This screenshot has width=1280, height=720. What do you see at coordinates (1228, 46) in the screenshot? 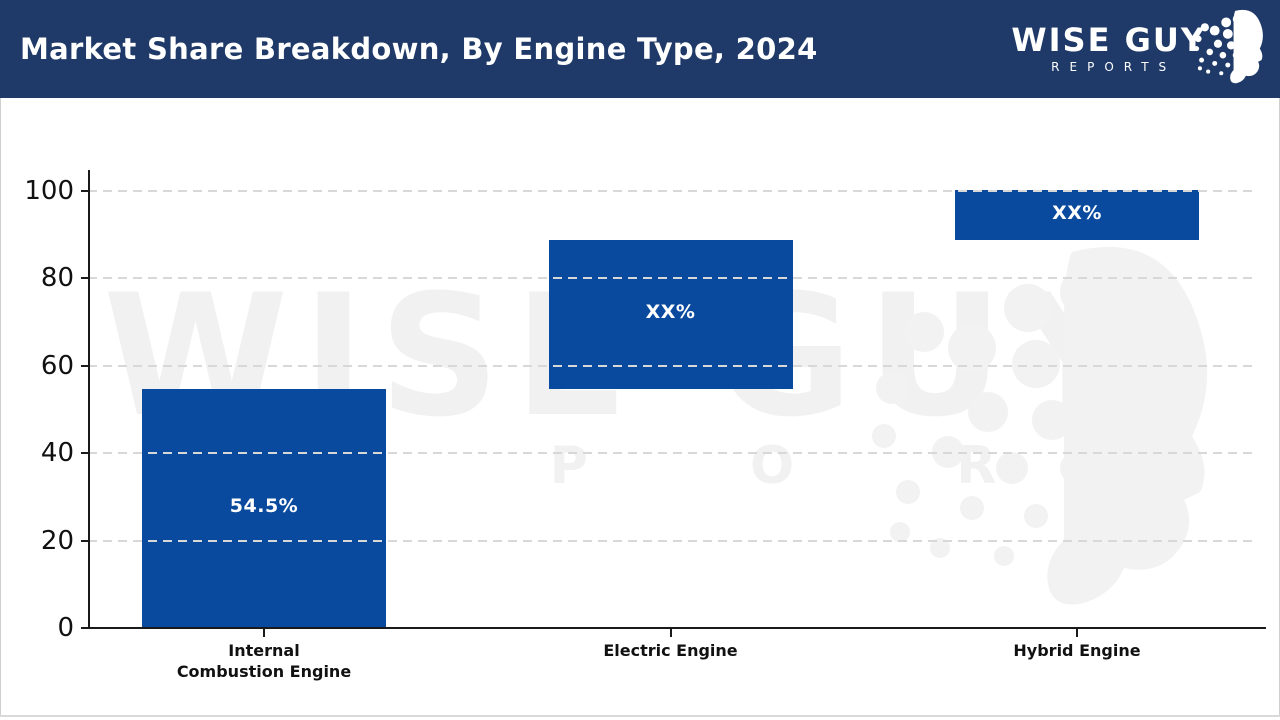
I see `dotted-head-icon` at bounding box center [1228, 46].